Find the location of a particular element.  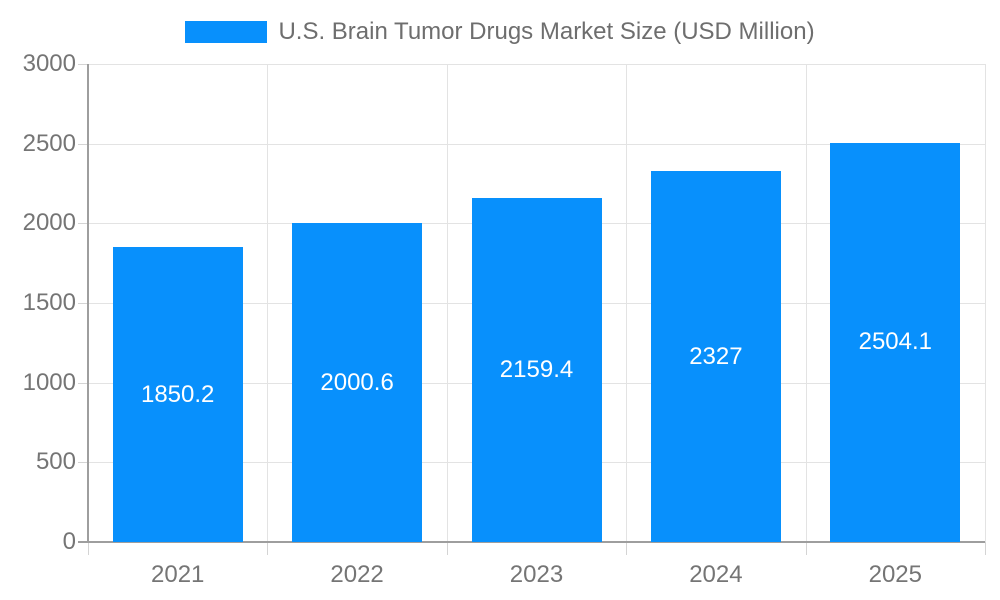

bar: 1850.2 is located at coordinates (177, 394).